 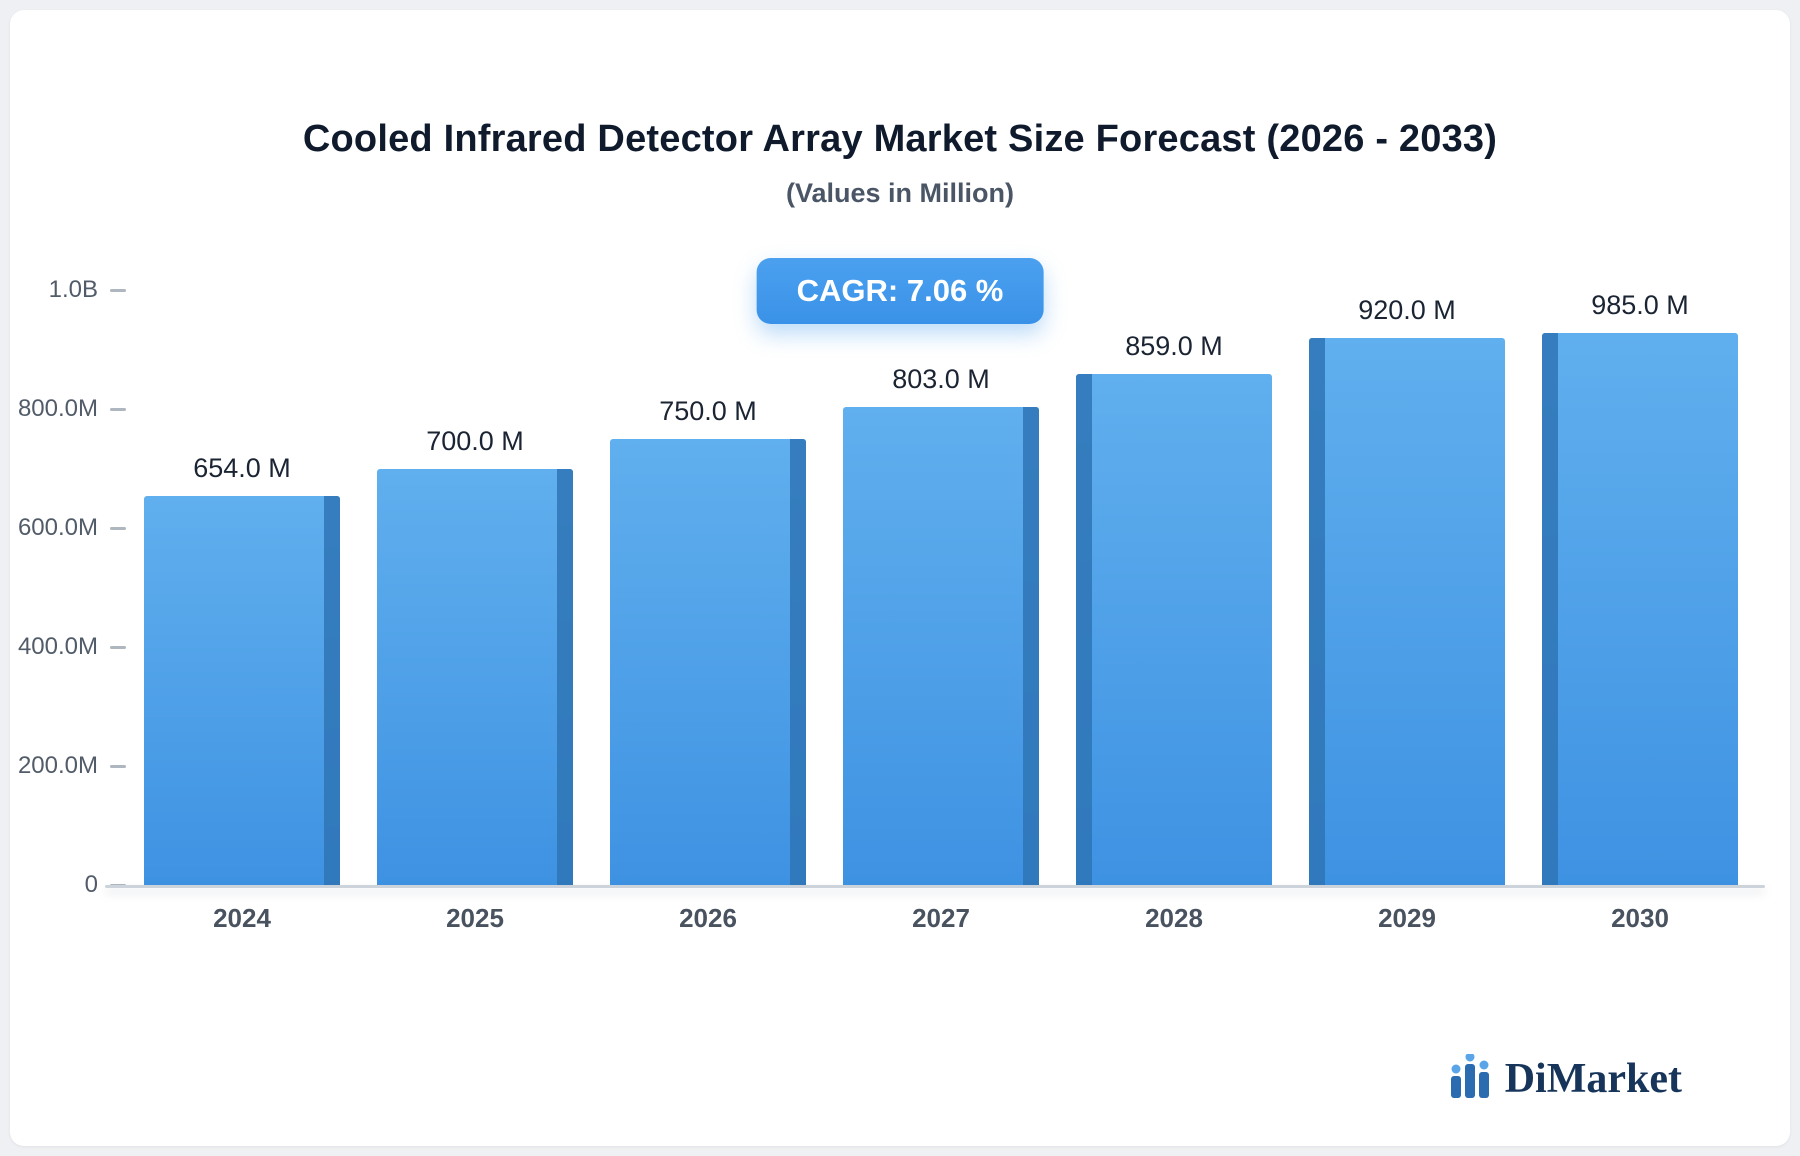 I want to click on x-axis-label: 2027, so click(x=941, y=918).